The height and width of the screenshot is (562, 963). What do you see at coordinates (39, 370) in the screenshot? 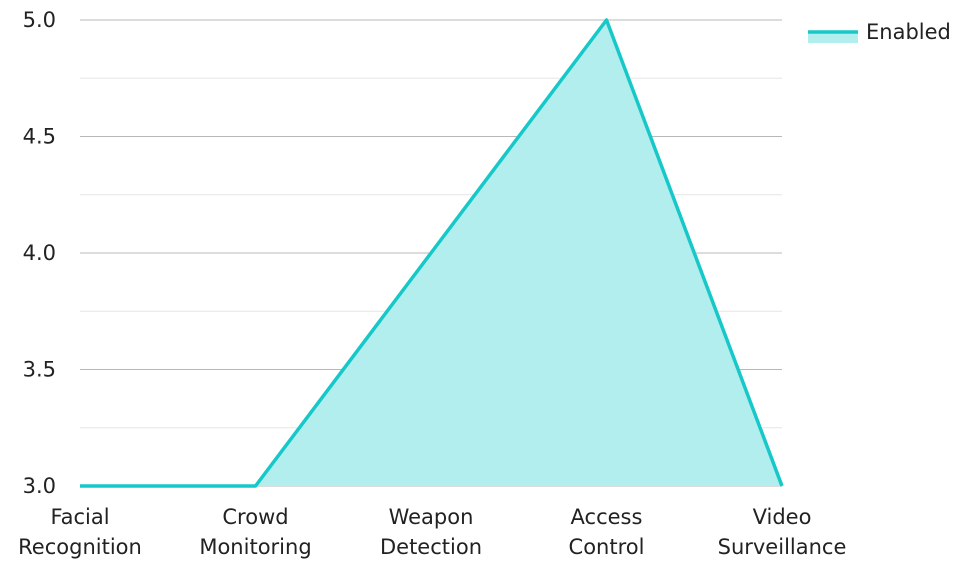
I see `y-tick-label: 3.5` at bounding box center [39, 370].